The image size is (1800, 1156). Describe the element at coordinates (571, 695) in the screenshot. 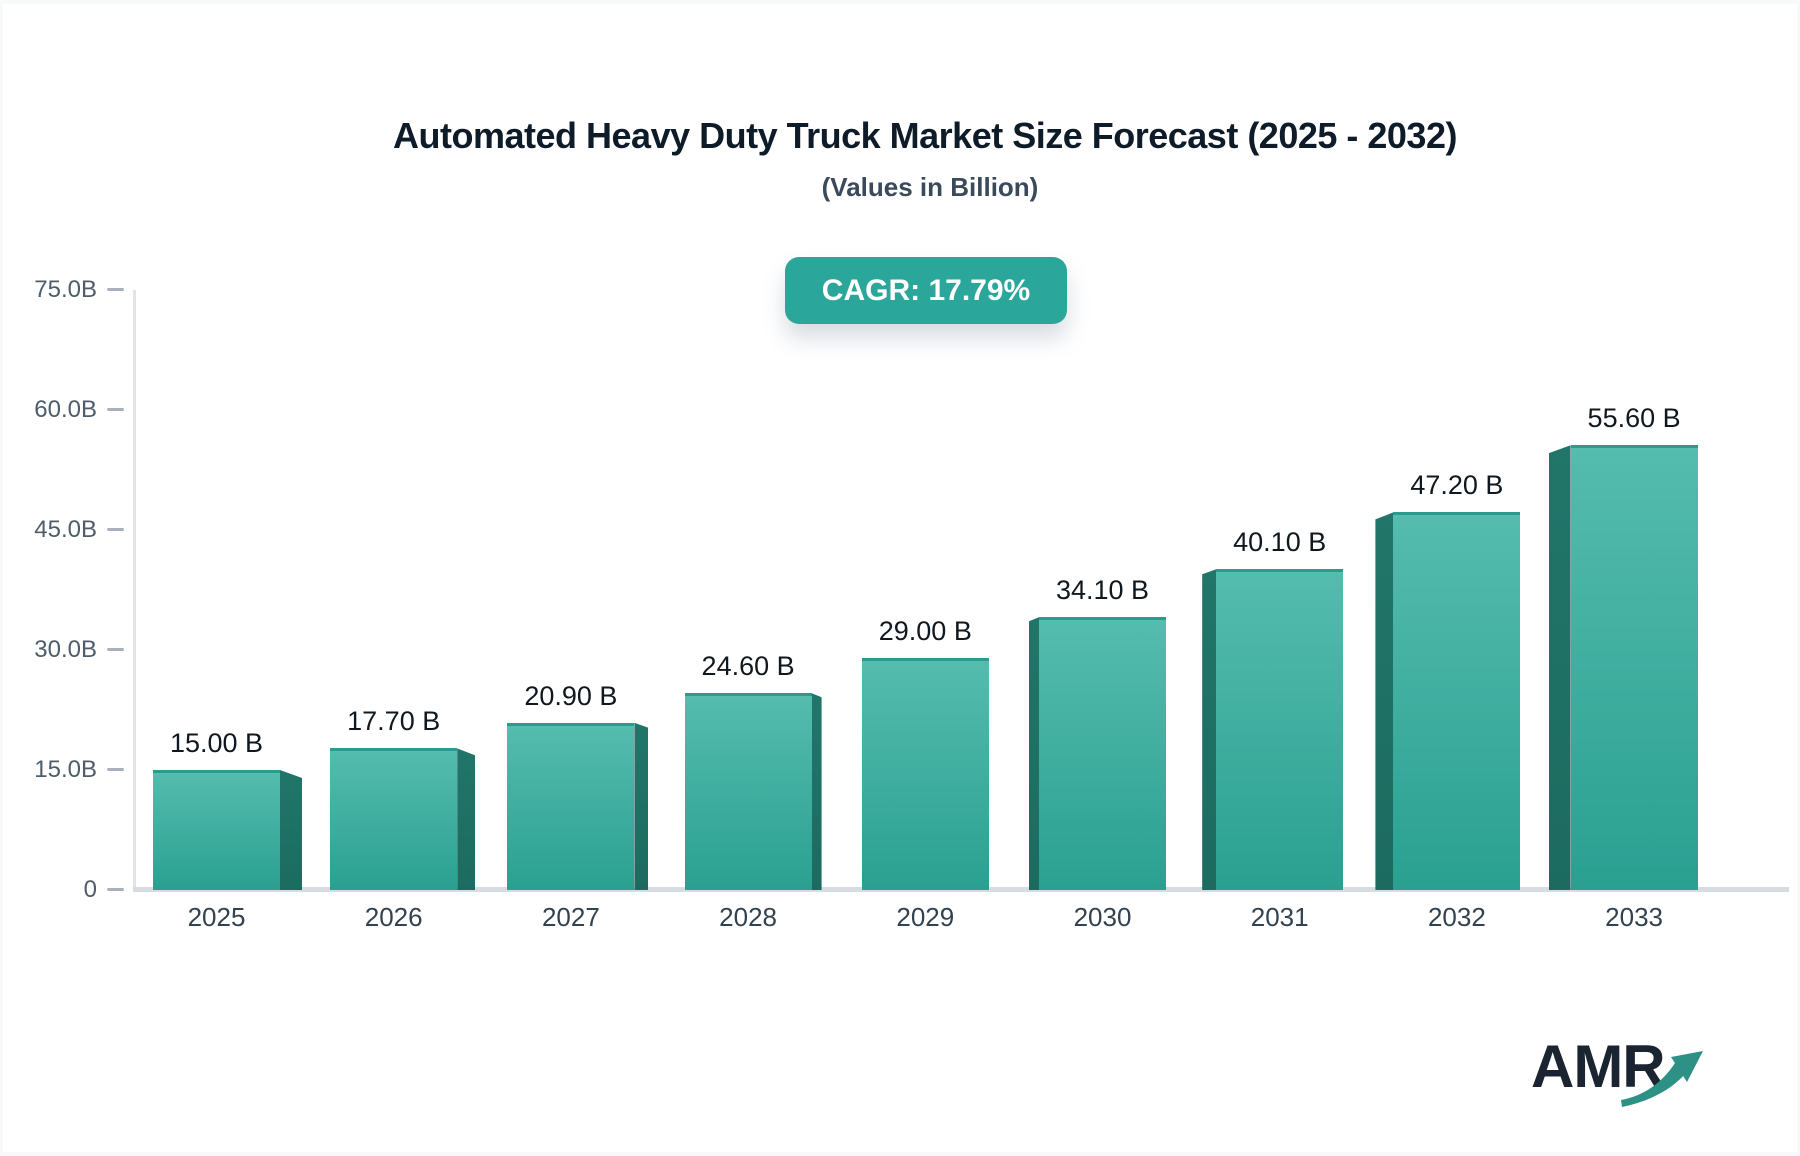

I see `bar-value-label: 20.90 B` at that location.